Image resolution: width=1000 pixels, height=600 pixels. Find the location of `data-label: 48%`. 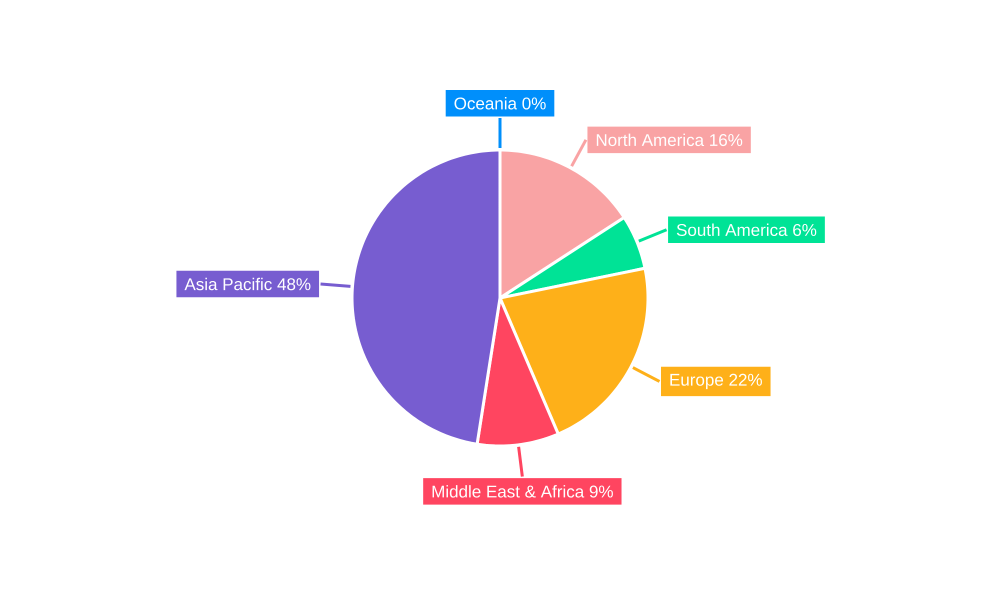

data-label: 48% is located at coordinates (293, 284).